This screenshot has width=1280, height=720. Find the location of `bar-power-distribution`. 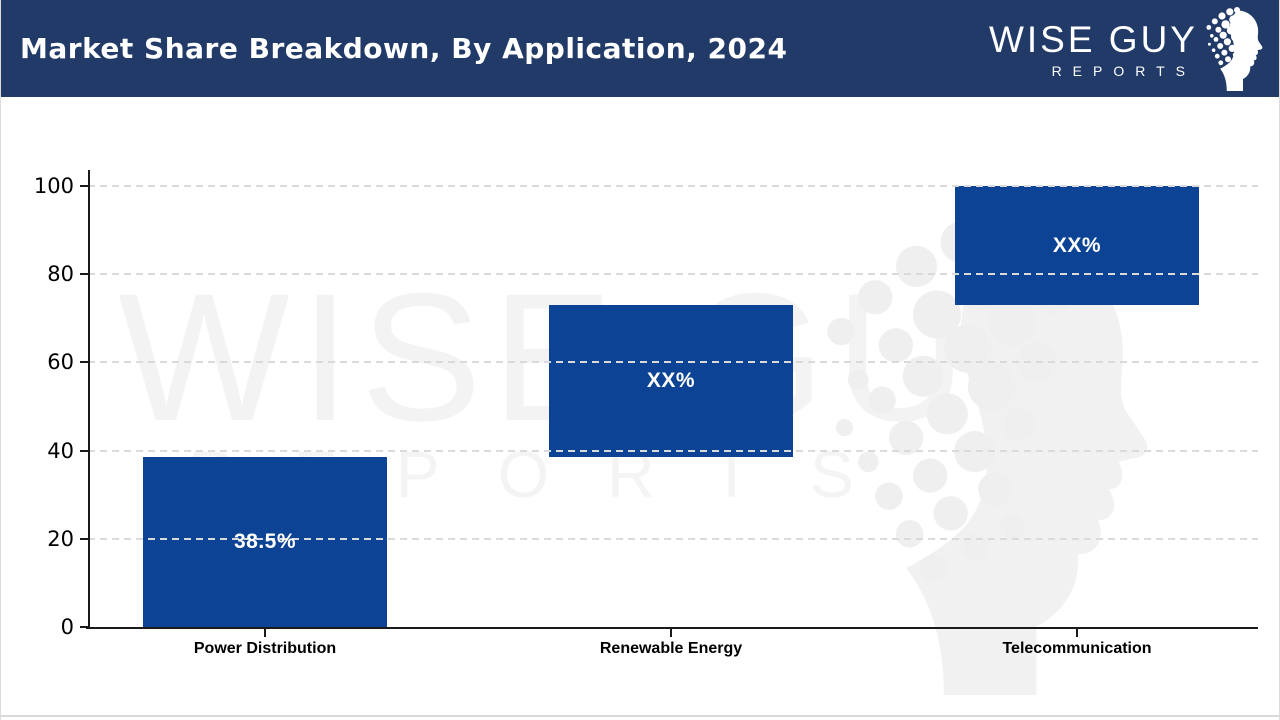

bar-power-distribution is located at coordinates (265, 542).